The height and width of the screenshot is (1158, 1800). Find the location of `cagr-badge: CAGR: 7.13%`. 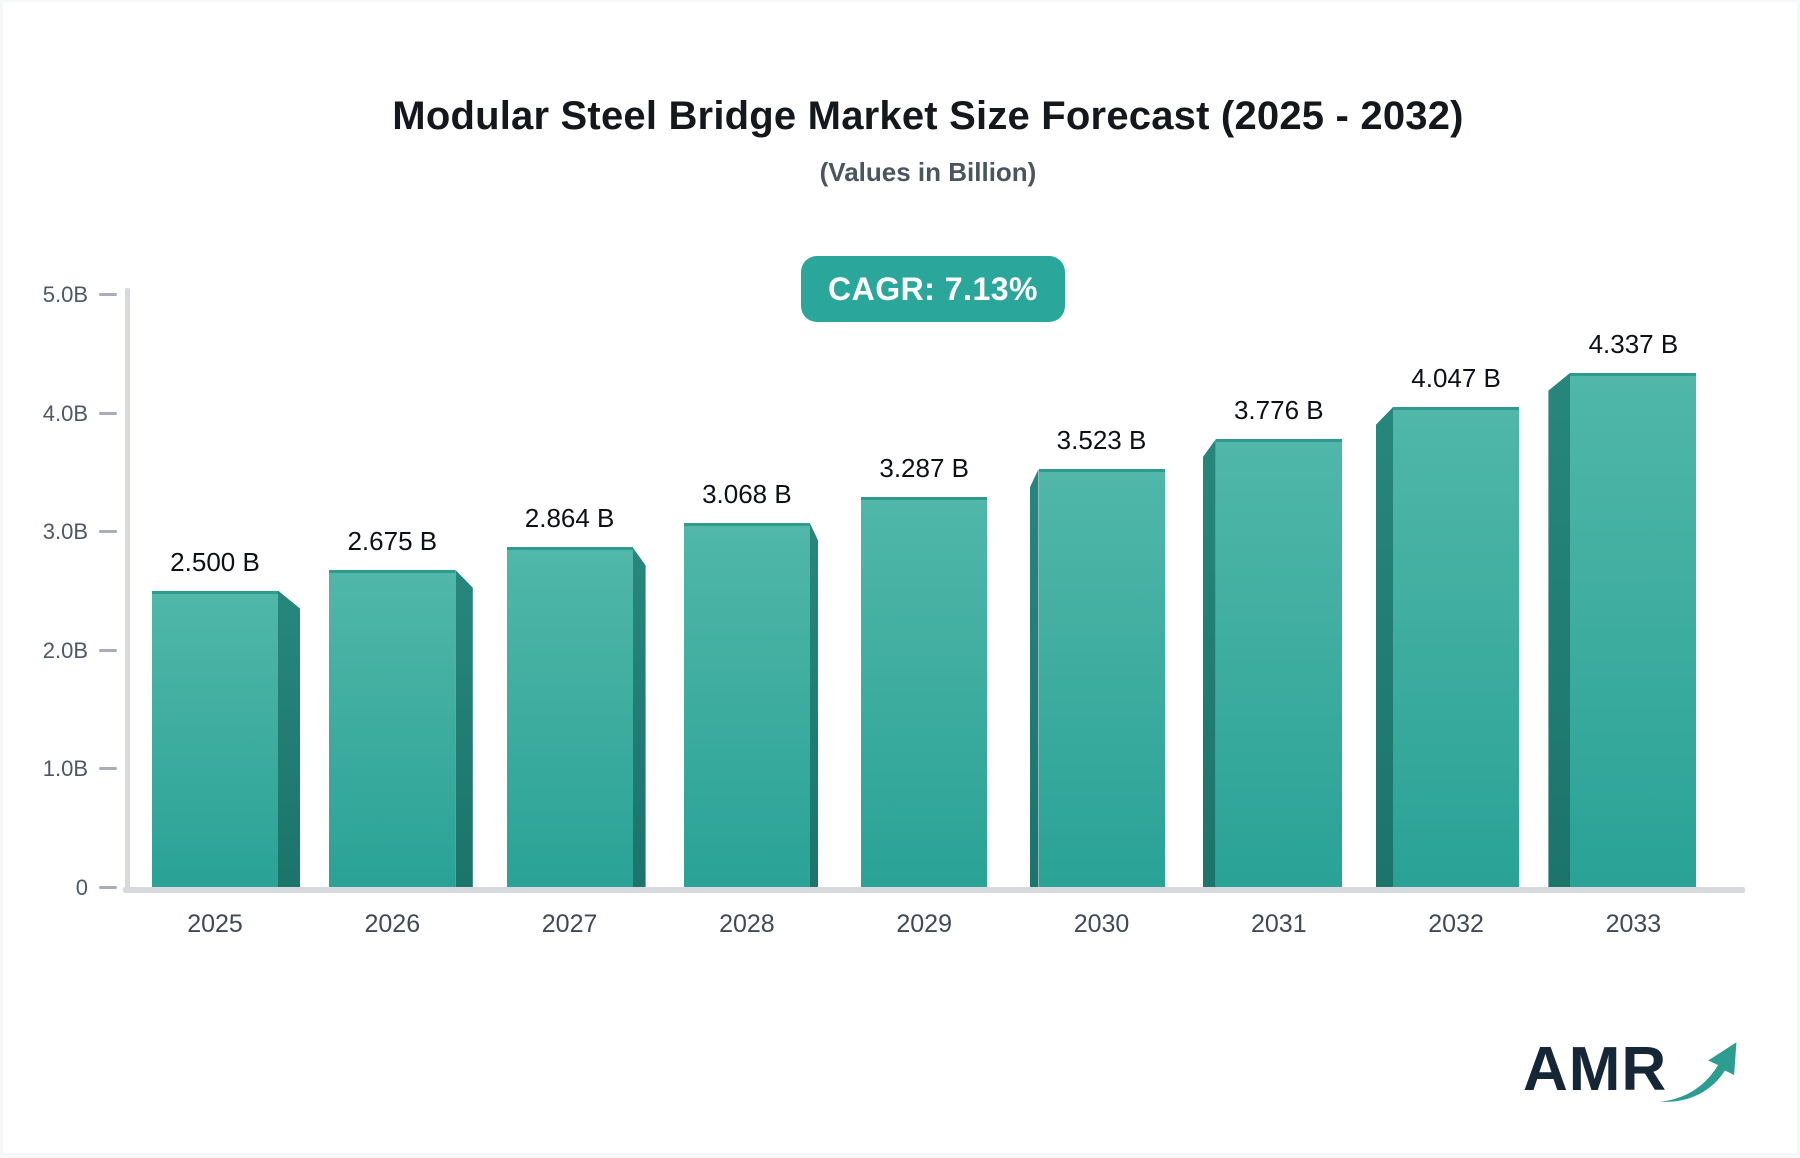

cagr-badge: CAGR: 7.13% is located at coordinates (933, 289).